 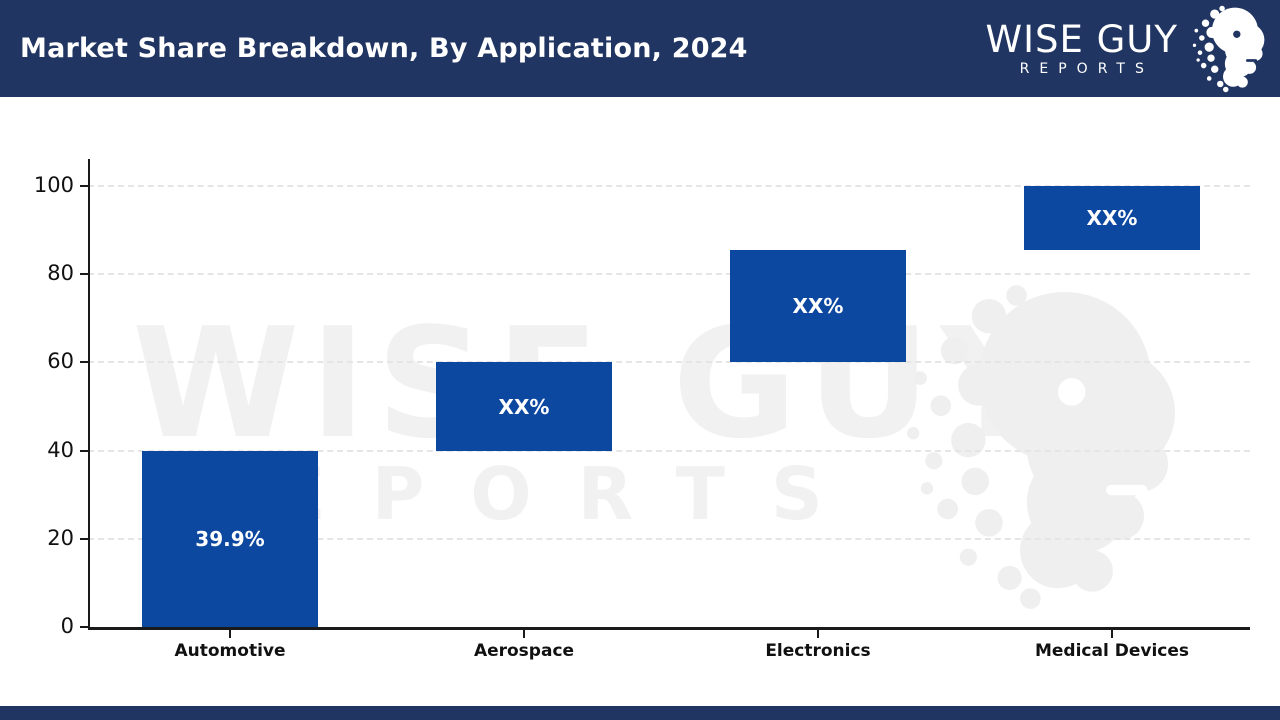 I want to click on y-tick-label: 80, so click(x=60, y=273).